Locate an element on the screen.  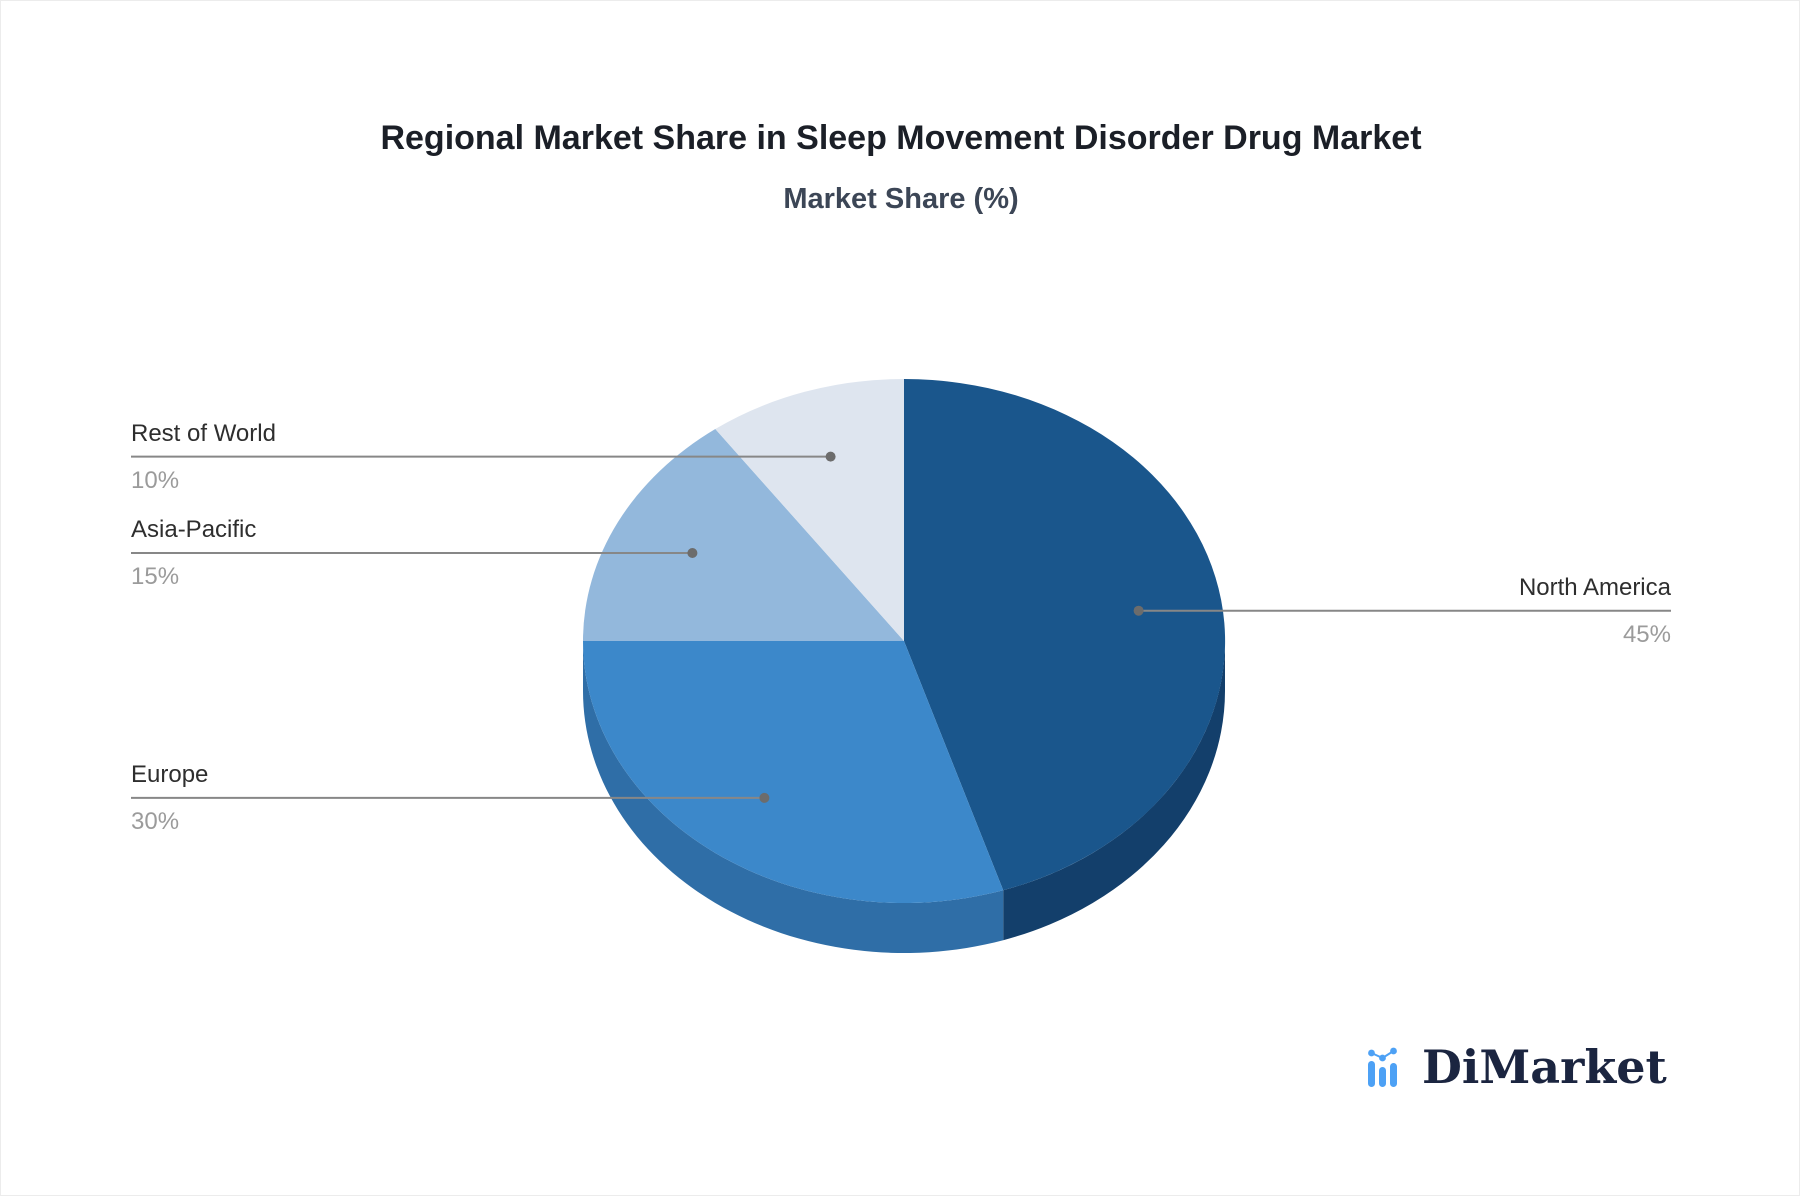
leader-dot-north-america is located at coordinates (1138, 610).